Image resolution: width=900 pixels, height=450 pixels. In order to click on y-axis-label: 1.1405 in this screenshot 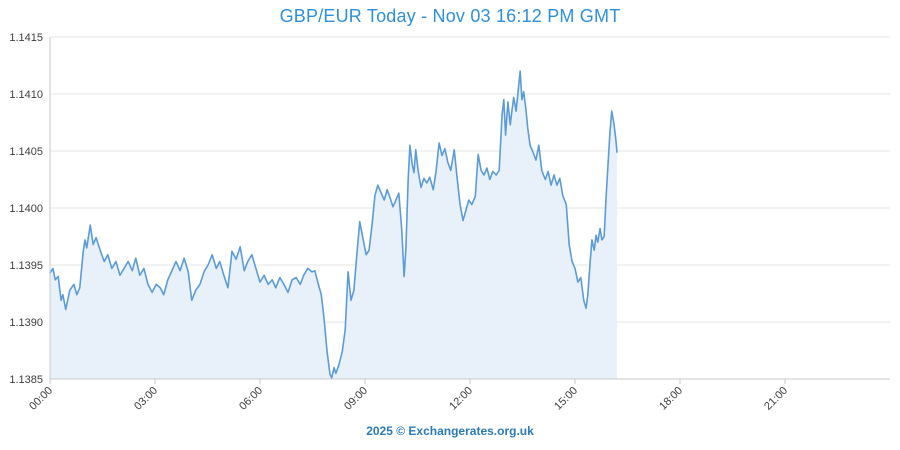, I will do `click(26, 152)`.